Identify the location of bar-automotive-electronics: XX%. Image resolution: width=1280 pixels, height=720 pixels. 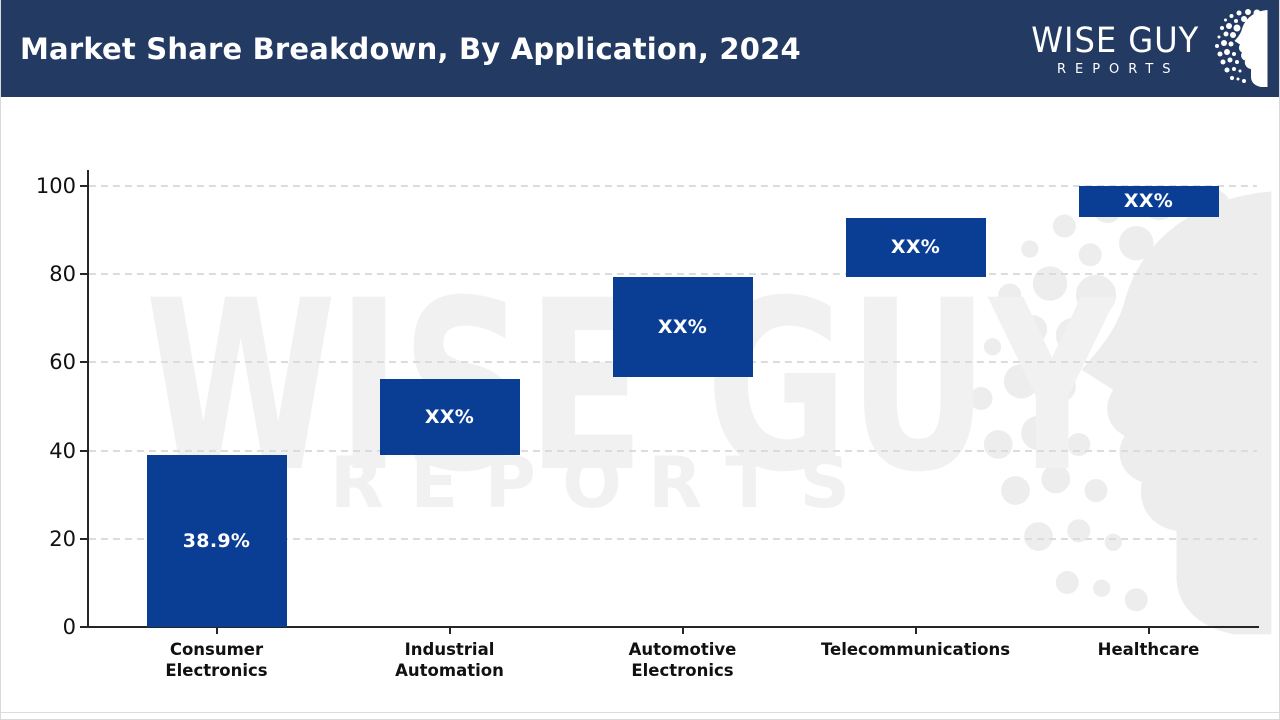
(682, 327).